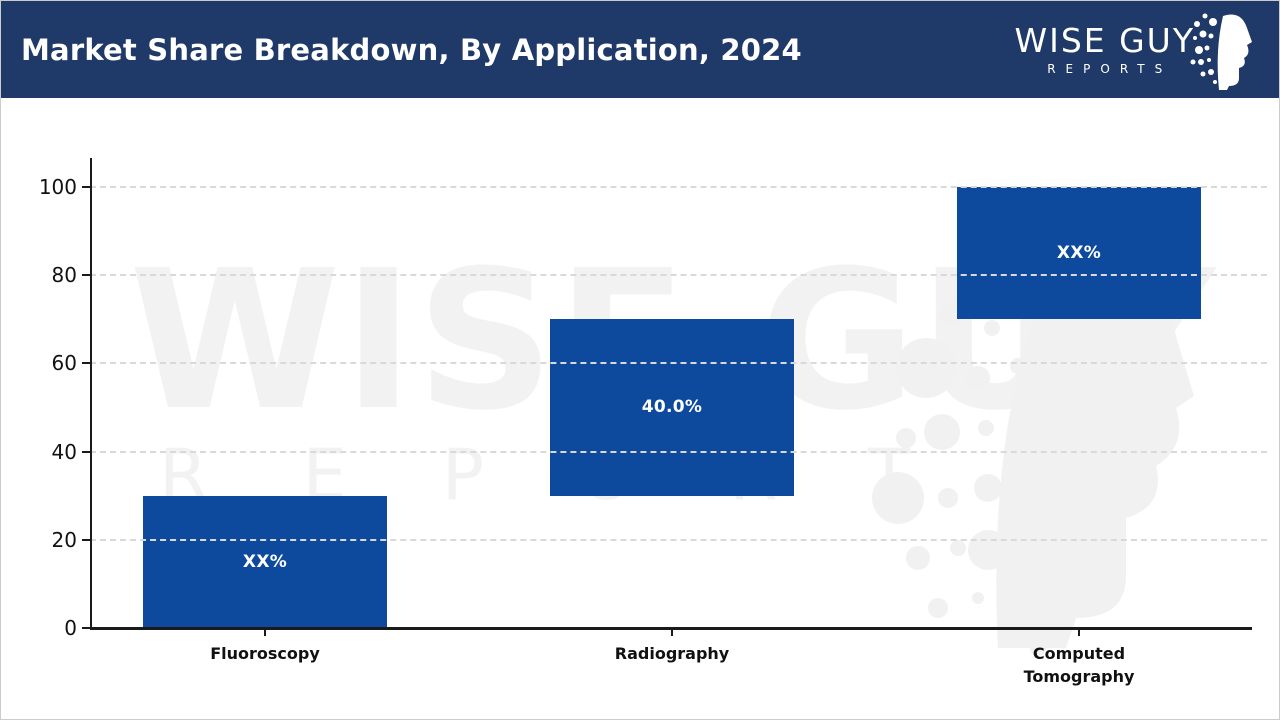  I want to click on bar-value-label: 40.0%, so click(672, 407).